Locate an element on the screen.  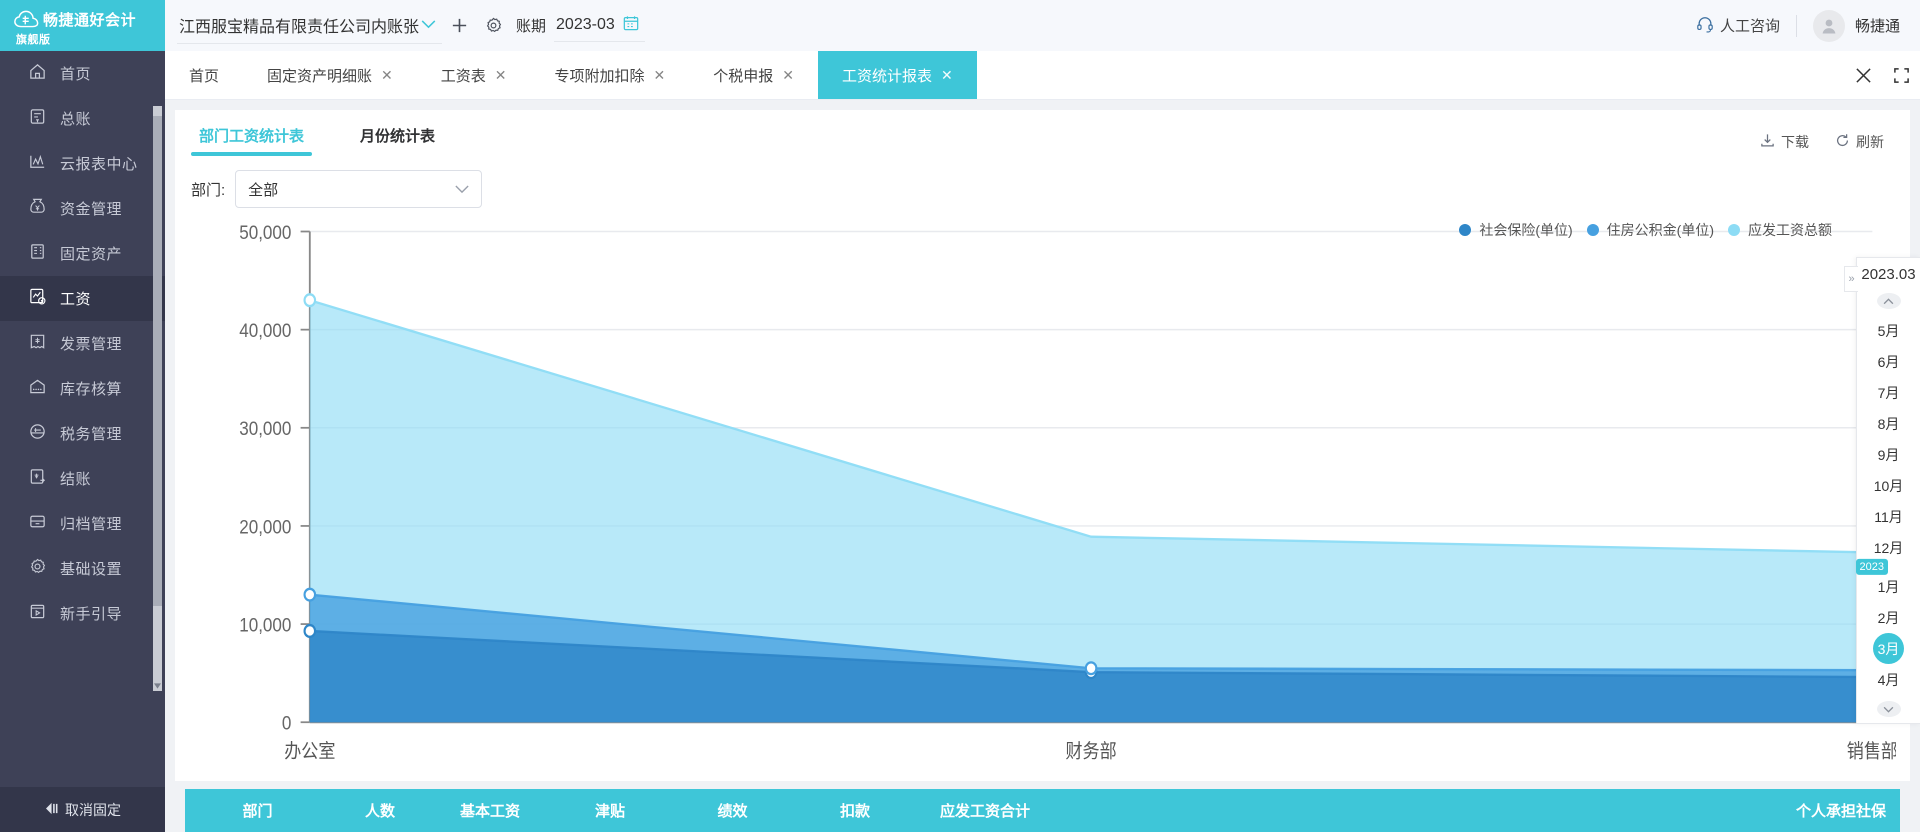
month-item: 12月 is located at coordinates (1888, 547).